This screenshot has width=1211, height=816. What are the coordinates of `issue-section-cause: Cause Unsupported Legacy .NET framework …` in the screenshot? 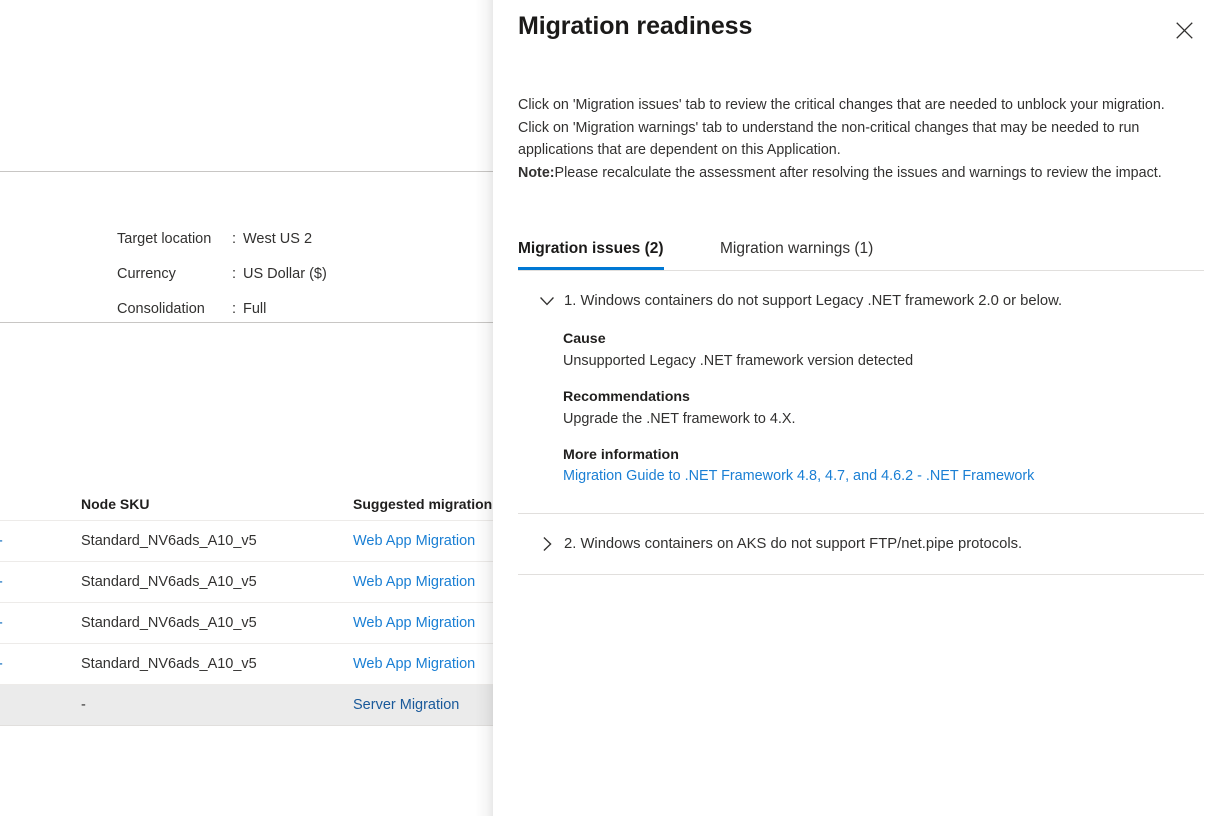 It's located at (883, 351).